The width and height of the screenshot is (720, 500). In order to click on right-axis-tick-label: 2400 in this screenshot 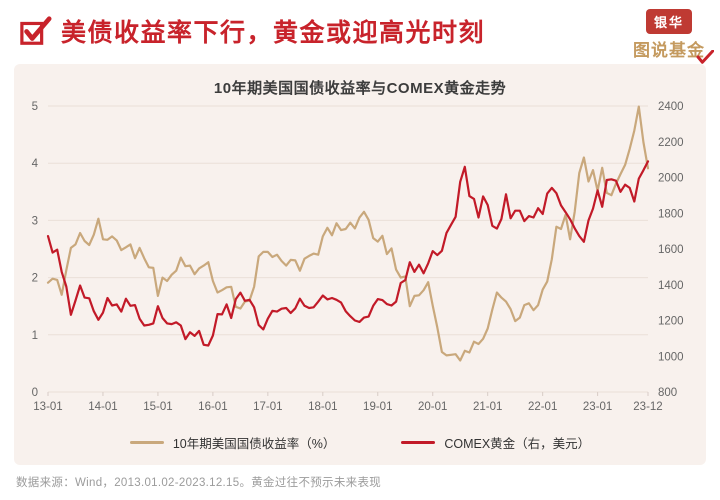, I will do `click(671, 107)`.